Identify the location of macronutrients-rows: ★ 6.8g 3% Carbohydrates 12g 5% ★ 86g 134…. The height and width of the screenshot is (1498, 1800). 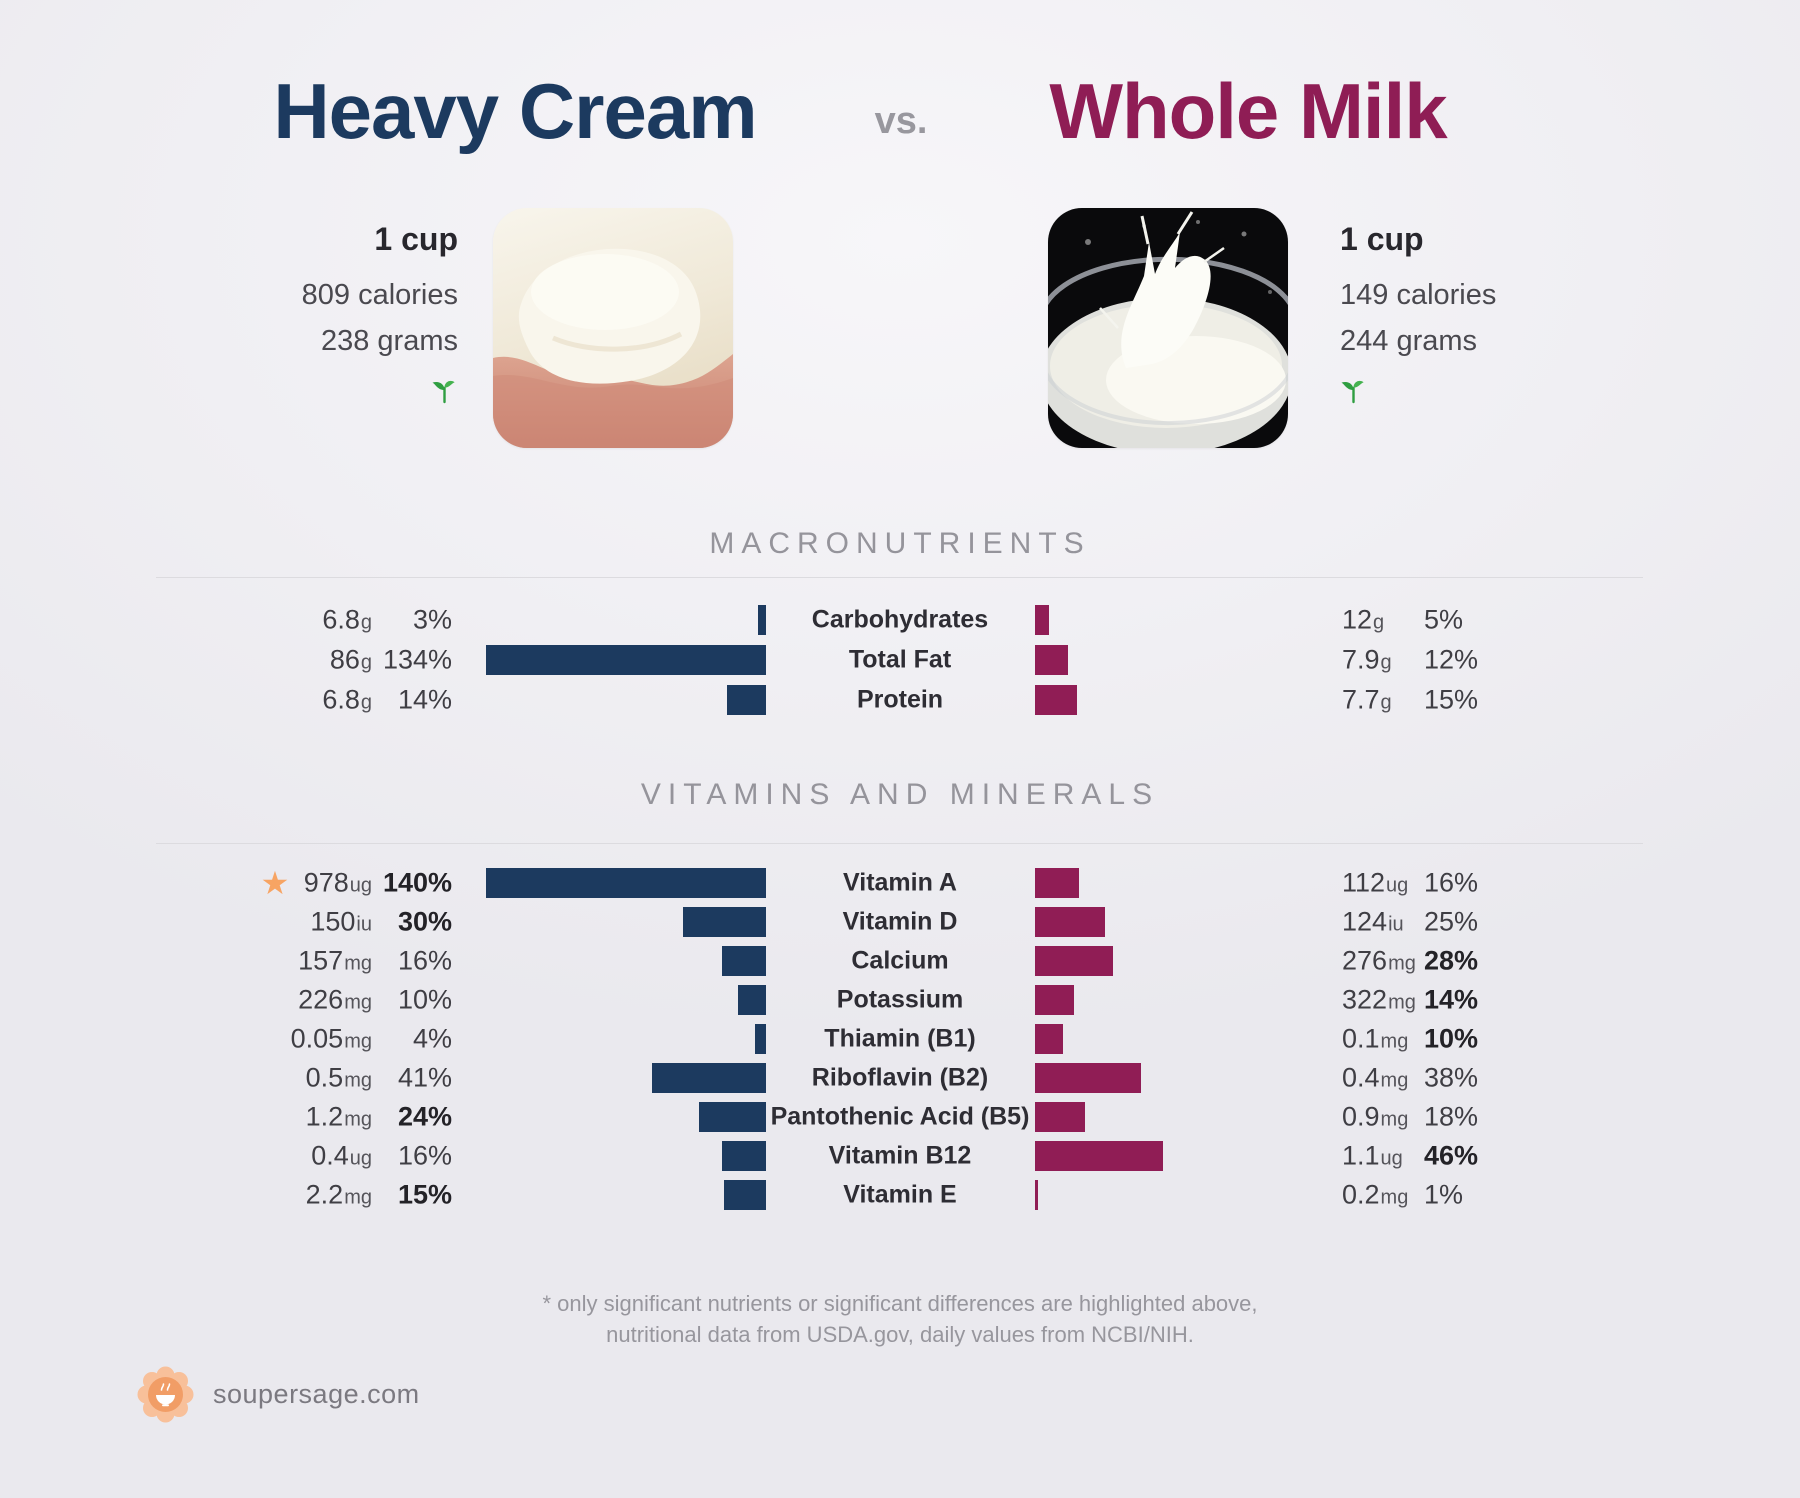
(900, 660).